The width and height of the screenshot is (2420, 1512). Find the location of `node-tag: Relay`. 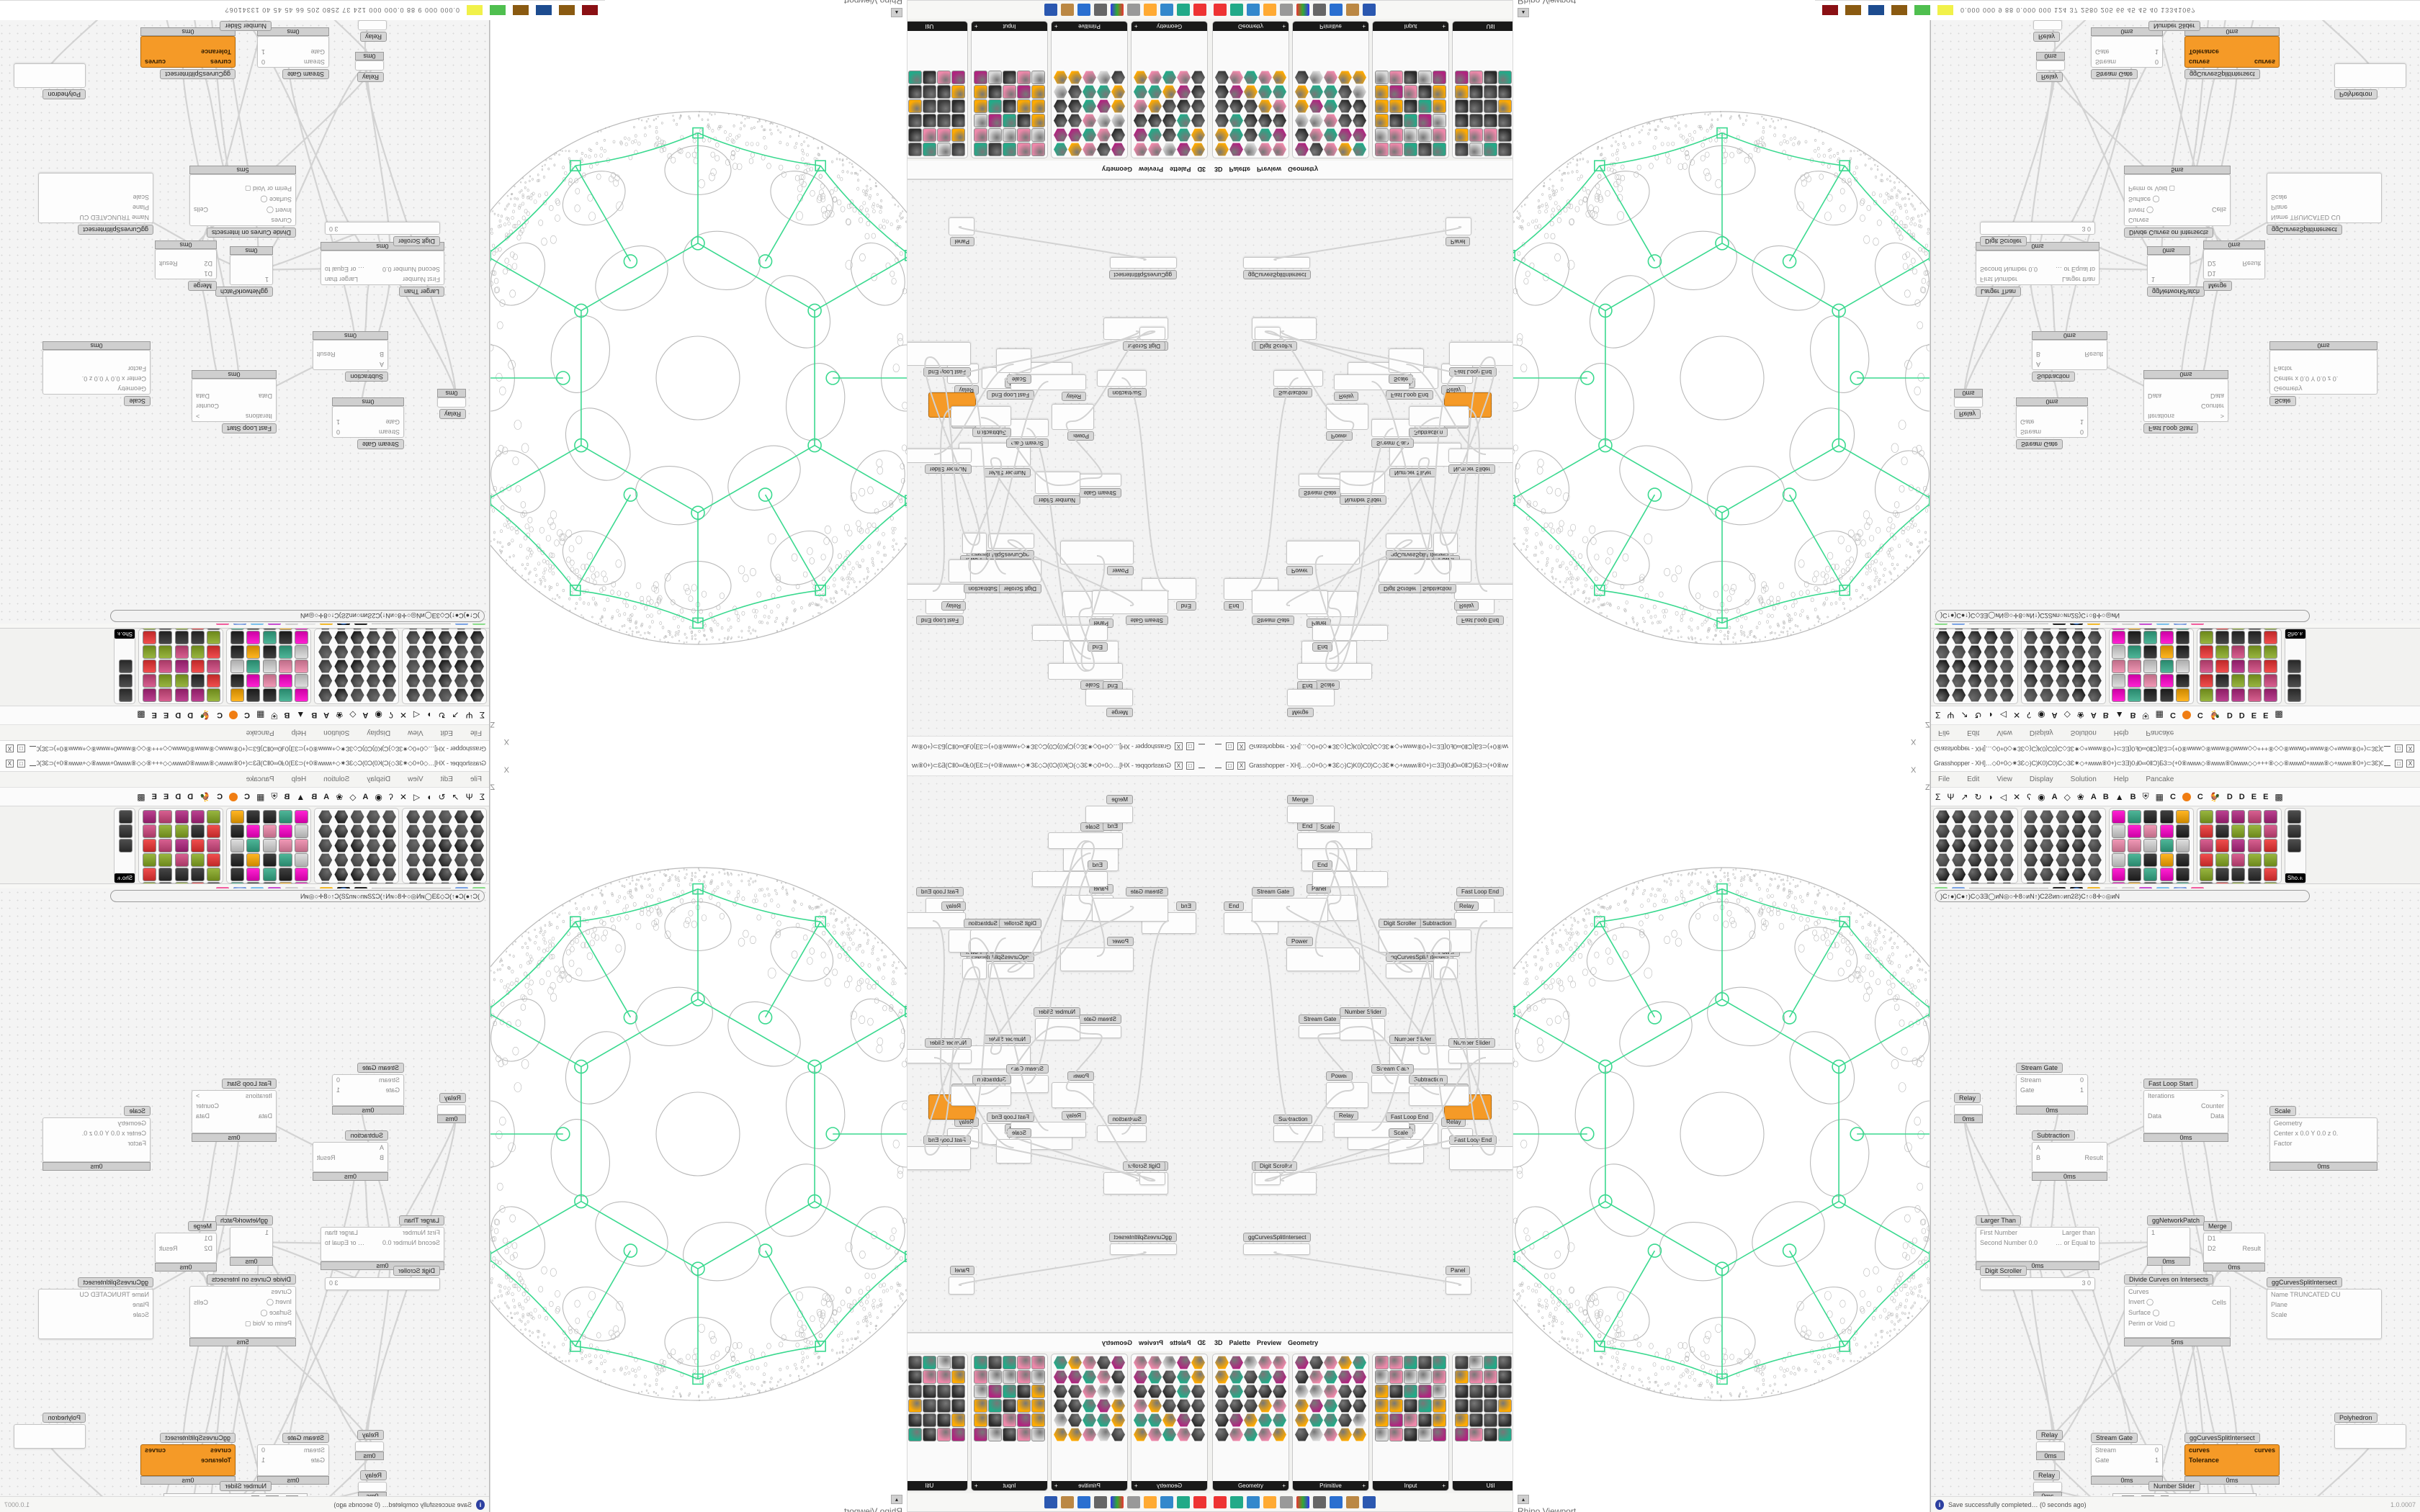

node-tag: Relay is located at coordinates (1073, 1115).